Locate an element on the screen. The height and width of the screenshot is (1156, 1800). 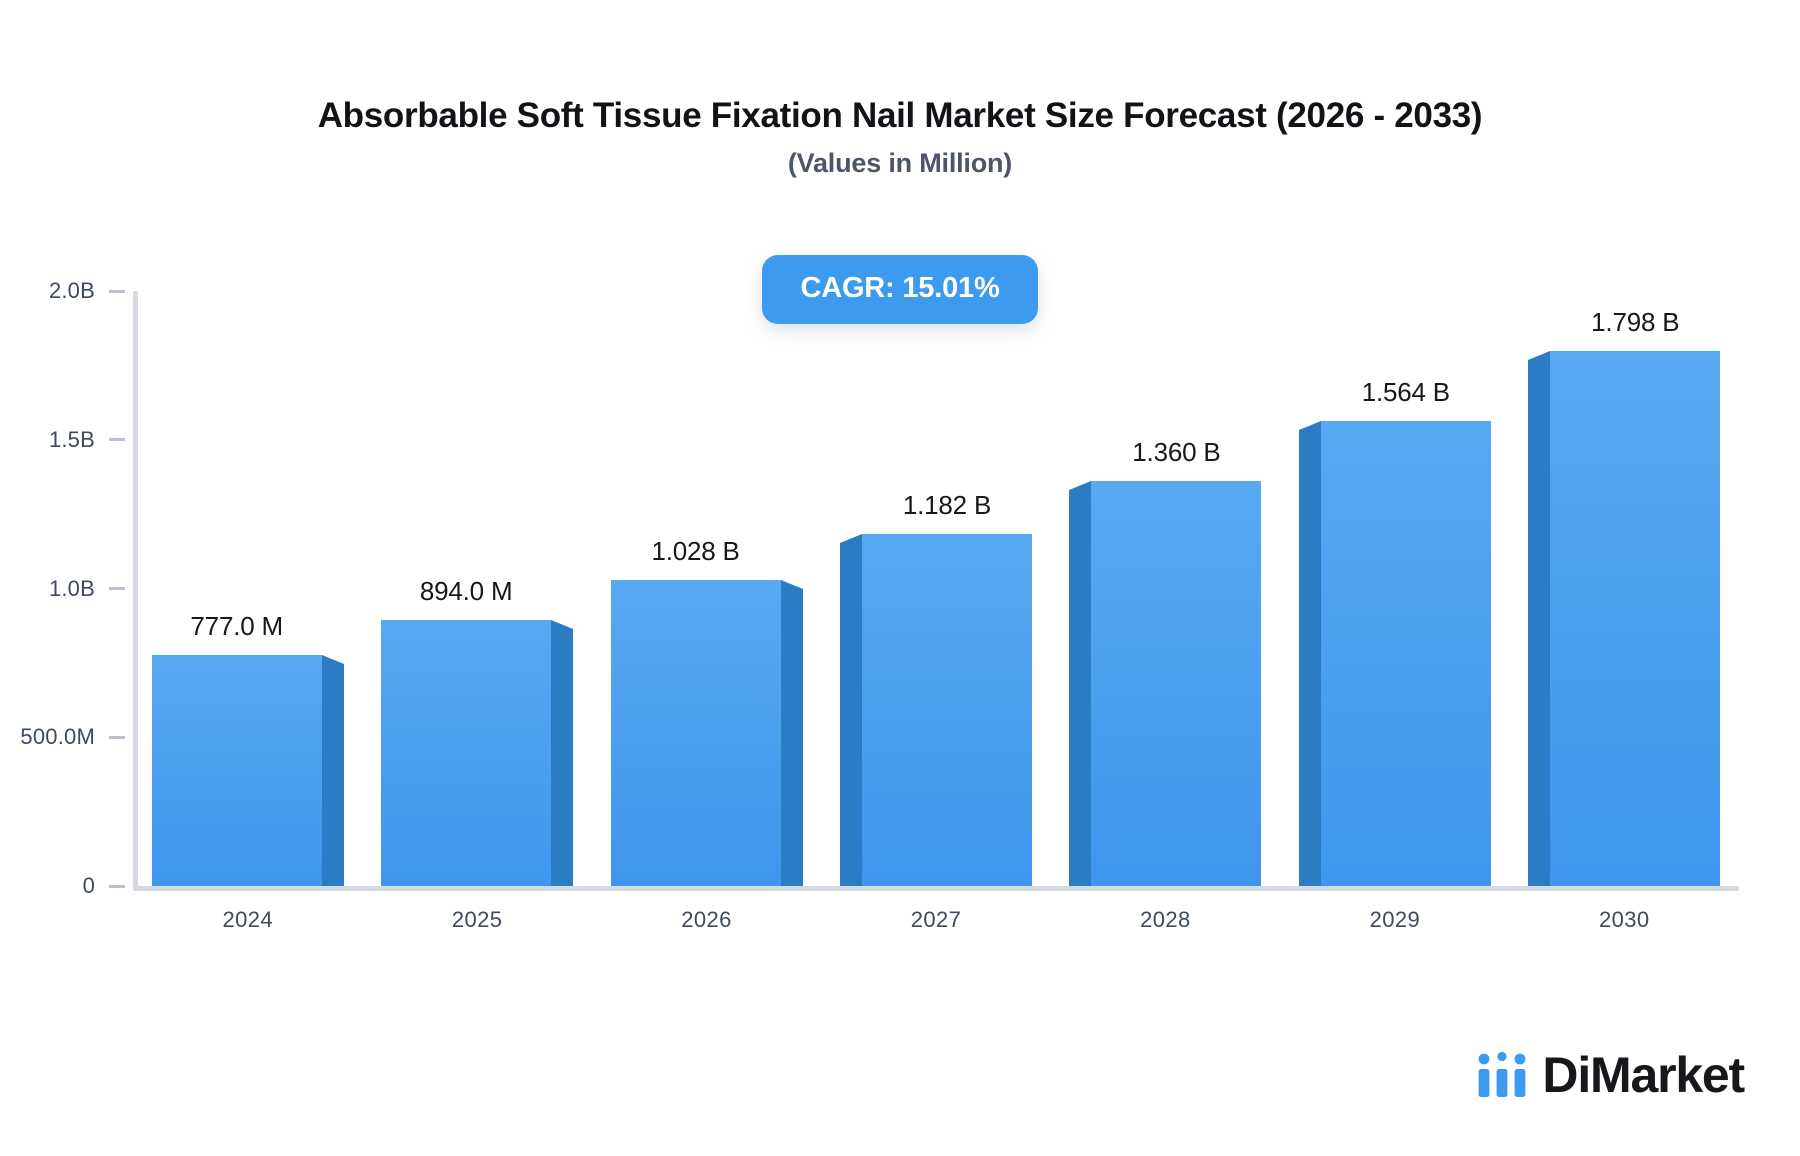
x-axis-label: 2027 is located at coordinates (936, 919).